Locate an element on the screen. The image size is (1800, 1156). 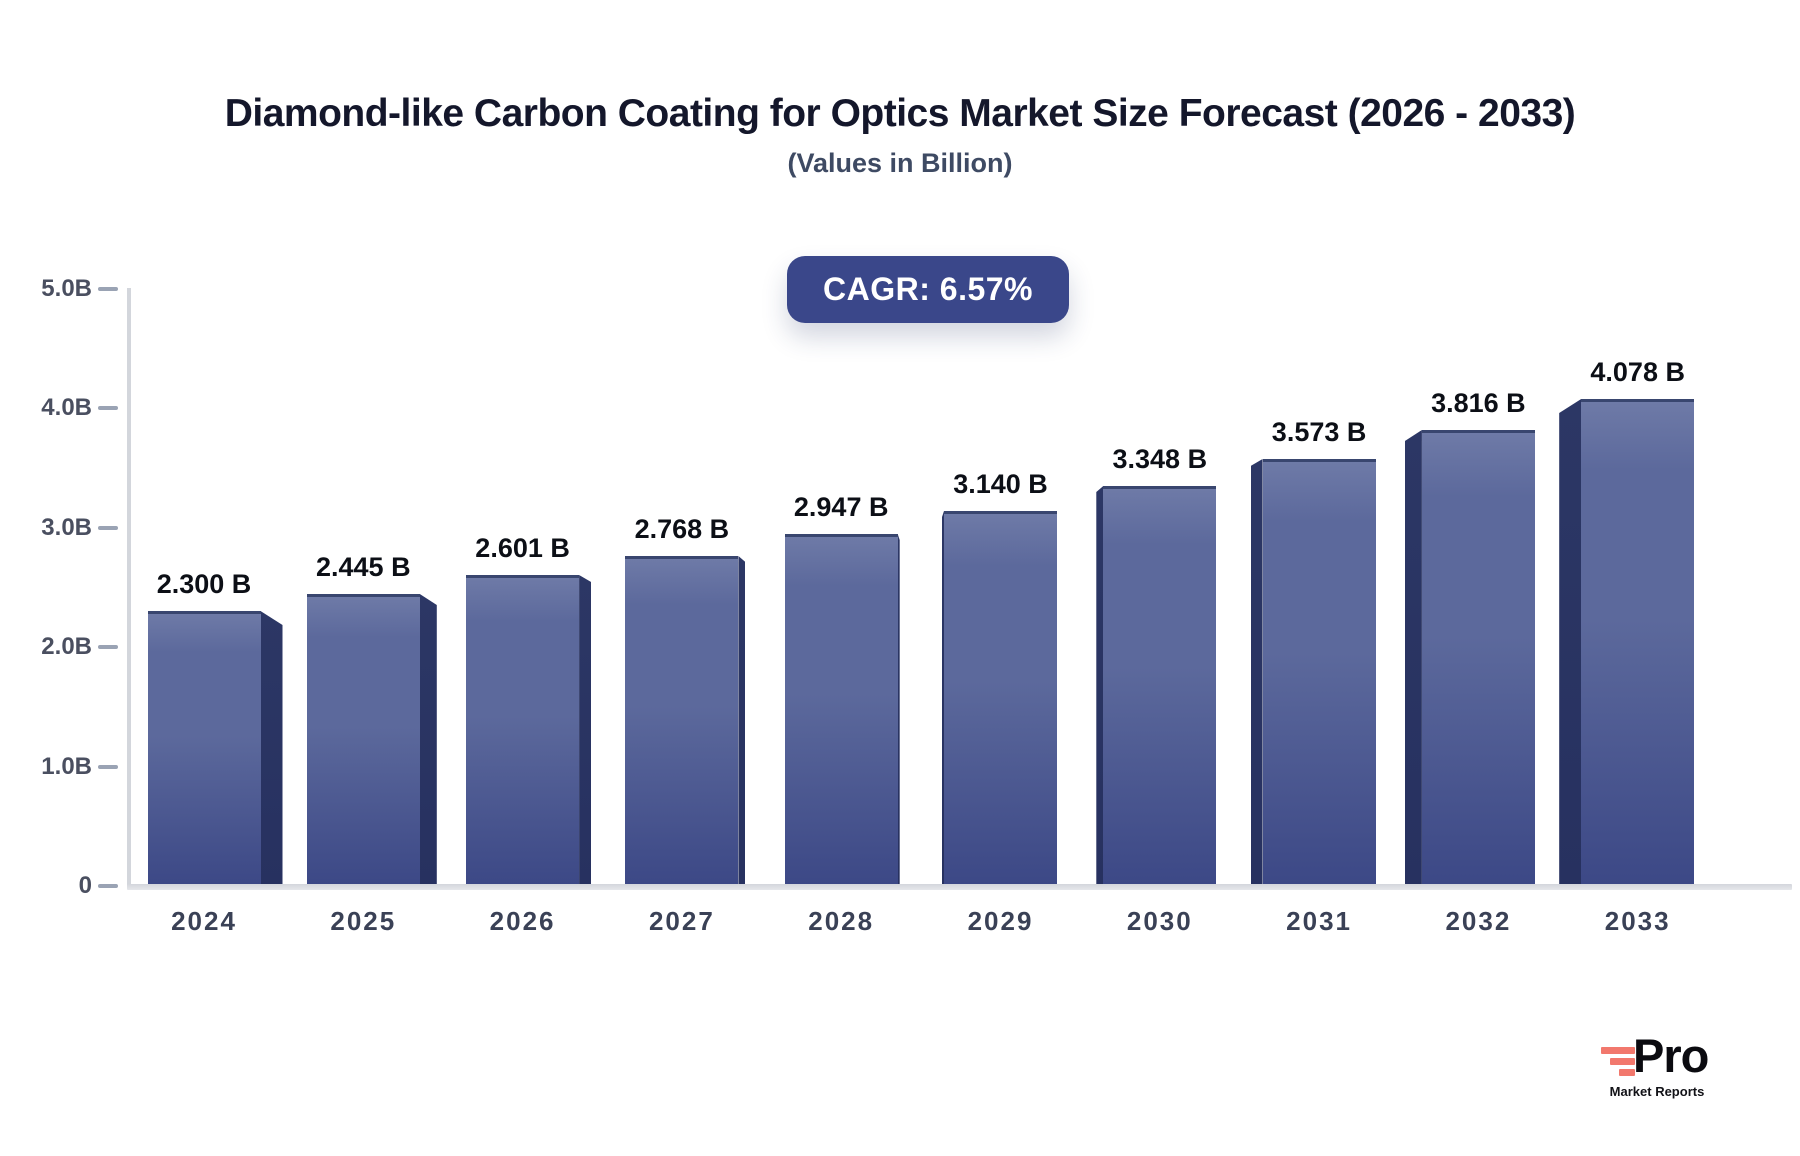
bar-value-label: 3.573 B is located at coordinates (1319, 432).